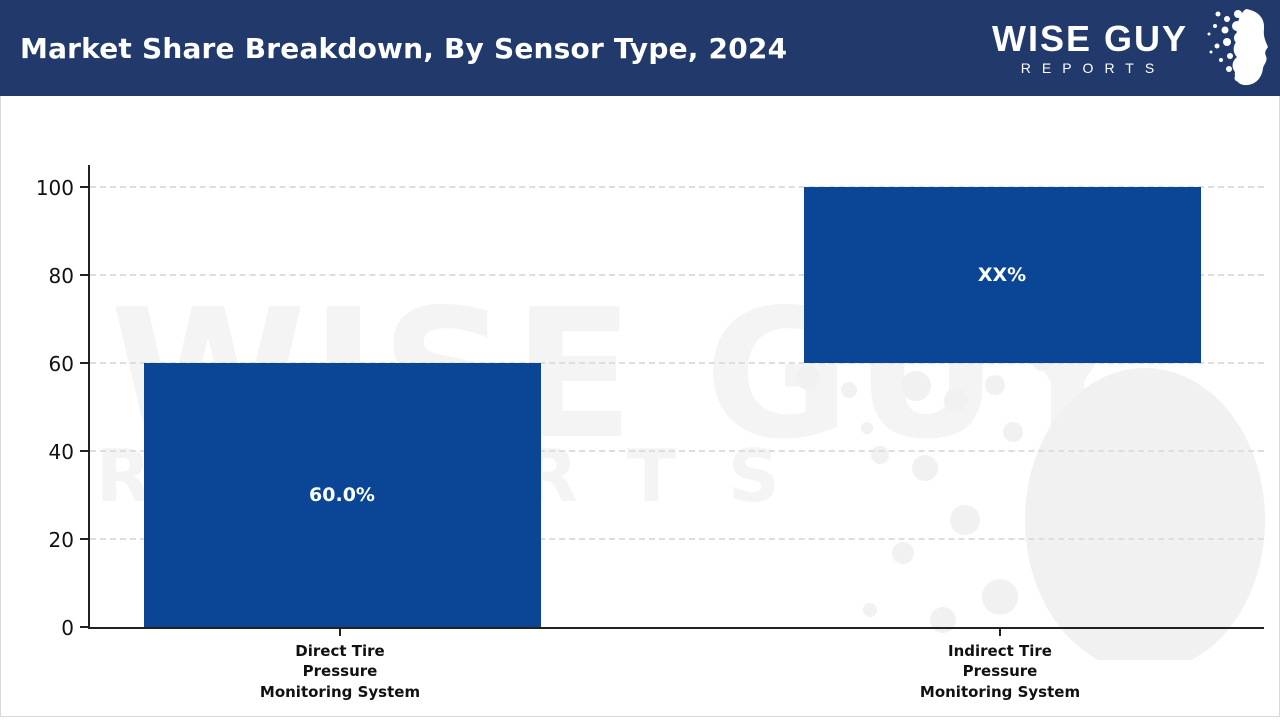 The width and height of the screenshot is (1280, 720). Describe the element at coordinates (61, 276) in the screenshot. I see `y-tick-label: 80` at that location.